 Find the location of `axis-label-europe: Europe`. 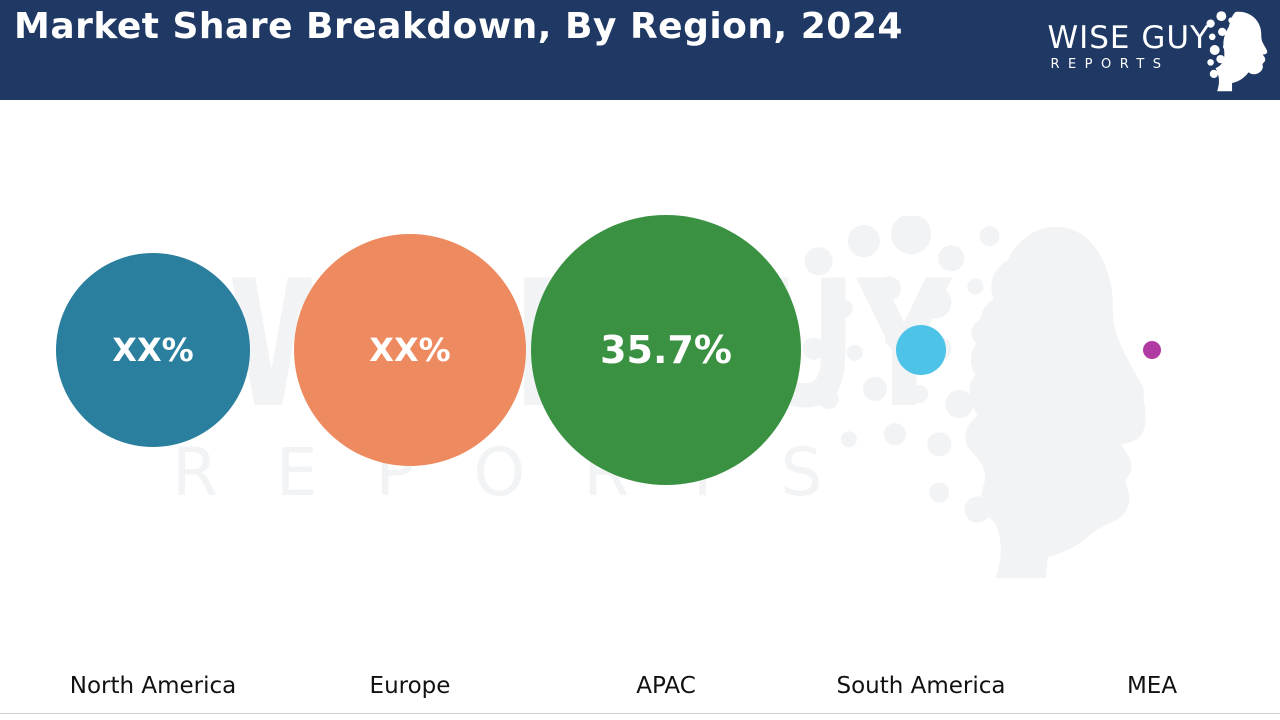

axis-label-europe: Europe is located at coordinates (410, 686).